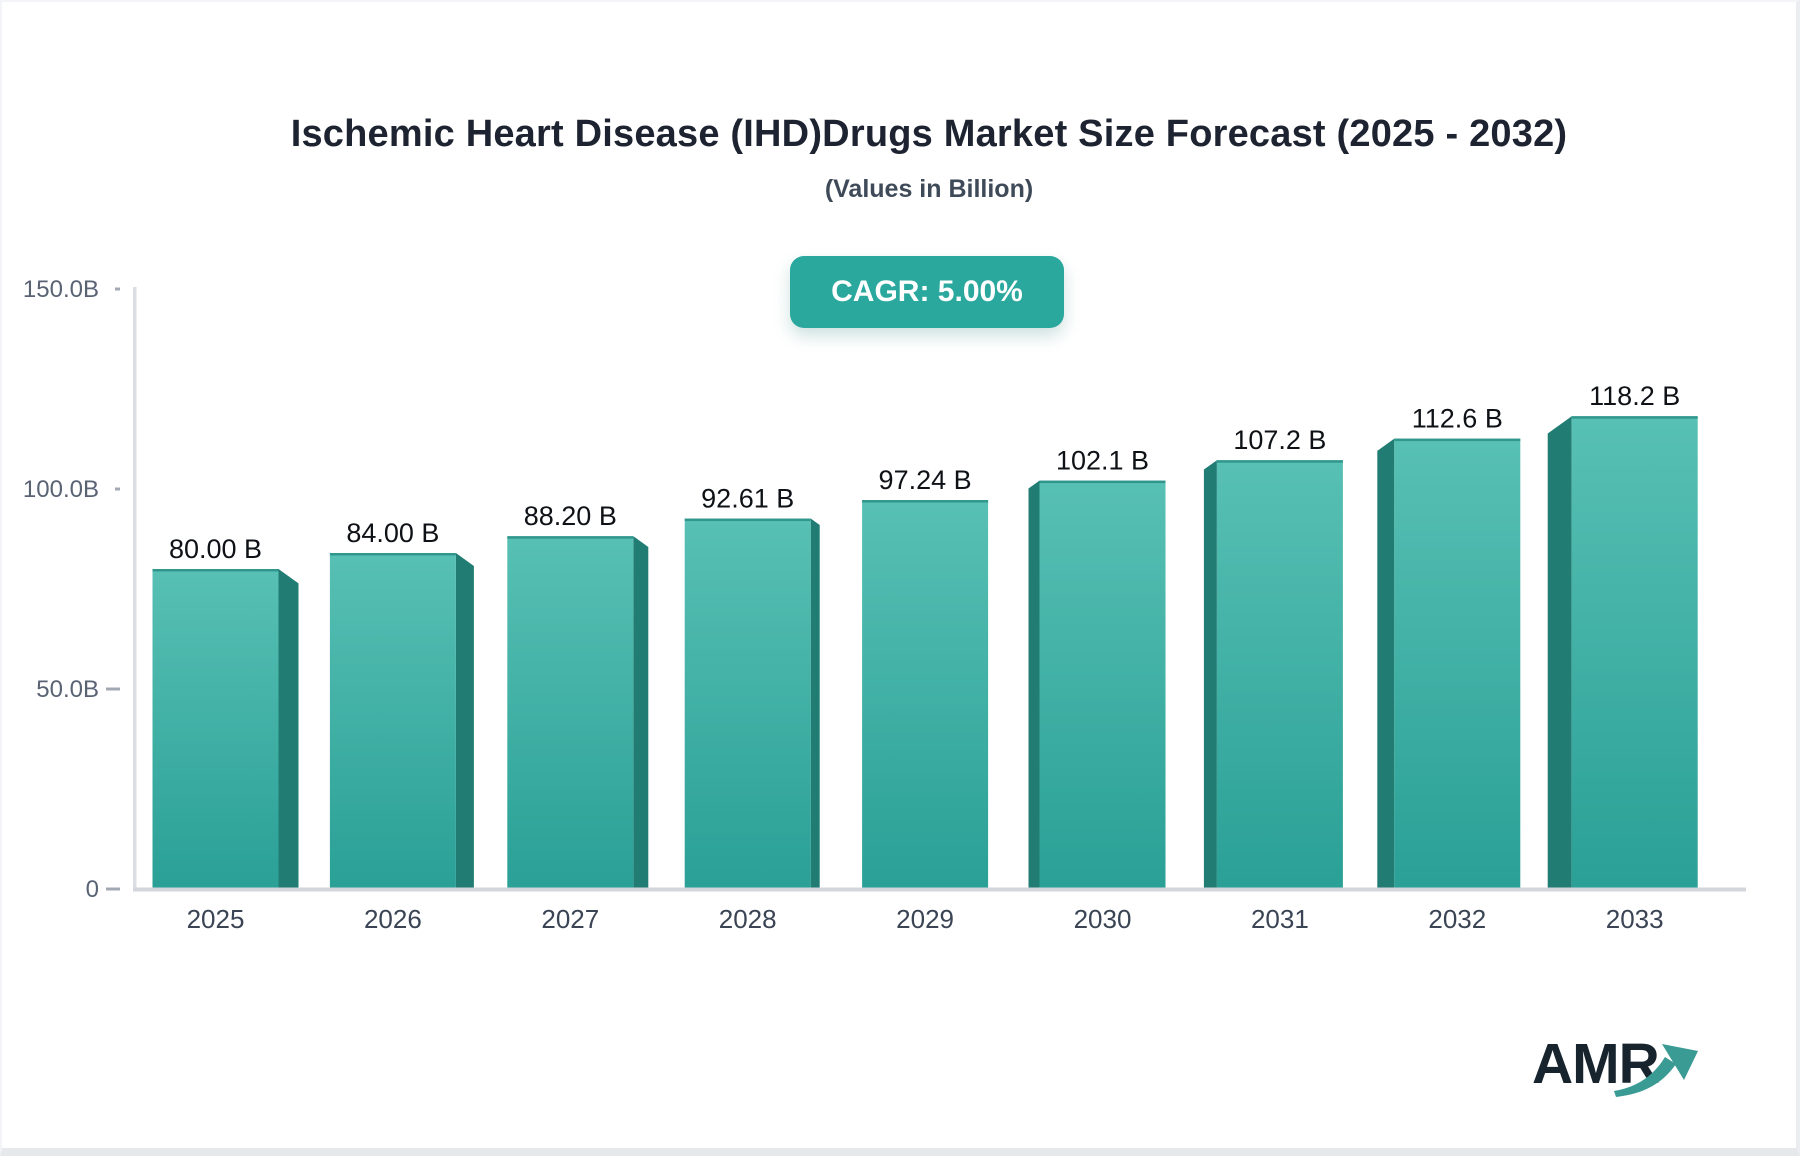 The width and height of the screenshot is (1800, 1156). I want to click on bar-group-2030: 102.1 B 2030, so click(1097, 690).